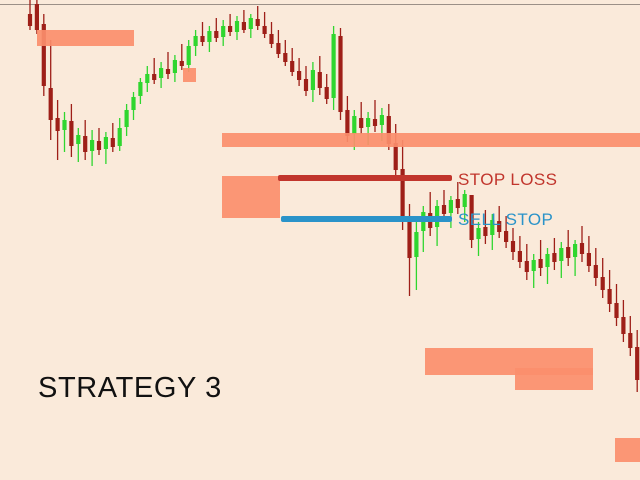 Image resolution: width=640 pixels, height=480 pixels. Describe the element at coordinates (365, 178) in the screenshot. I see `stop-loss-line` at that location.